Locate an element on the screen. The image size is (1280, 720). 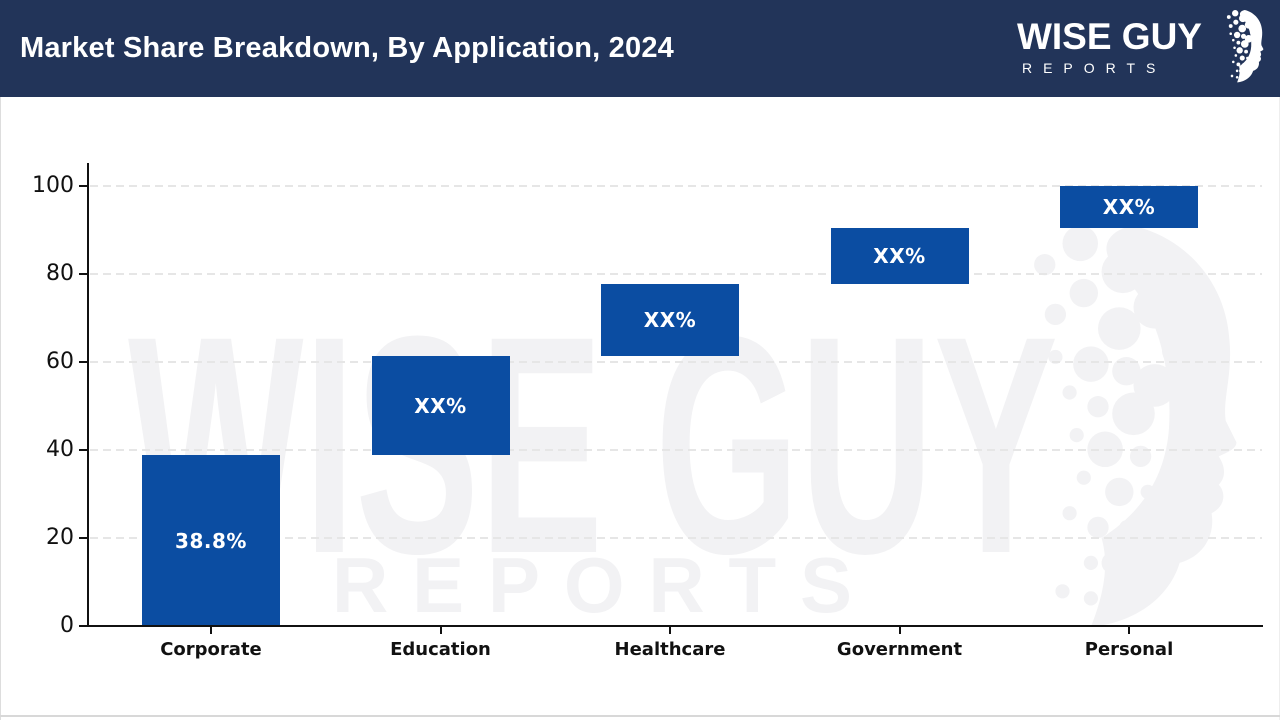
logo-text: WISE GUY REPORTS is located at coordinates (1109, 47).